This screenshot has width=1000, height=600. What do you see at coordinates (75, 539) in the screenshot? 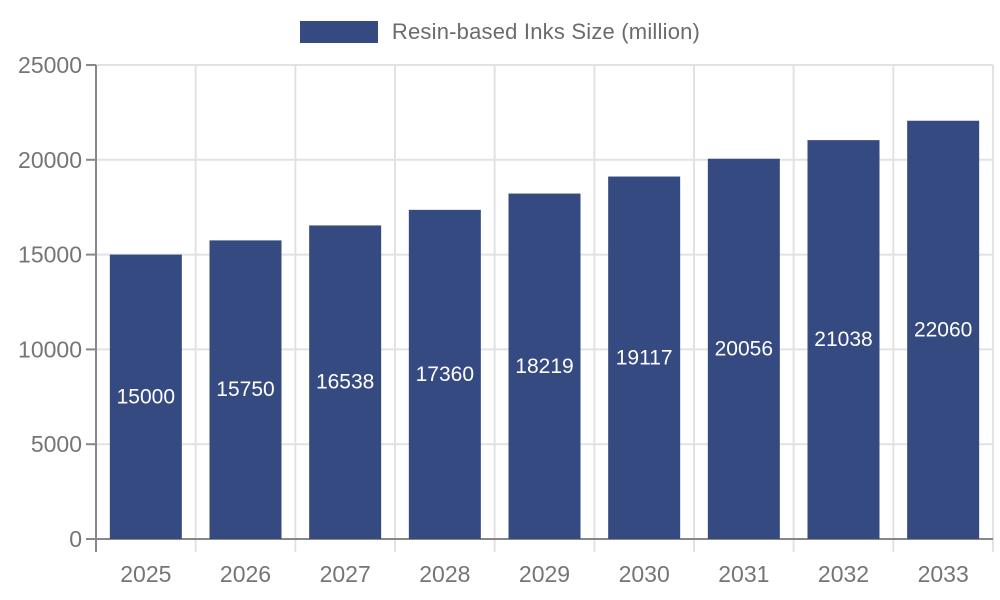
I see `y-tick-label: 0` at bounding box center [75, 539].